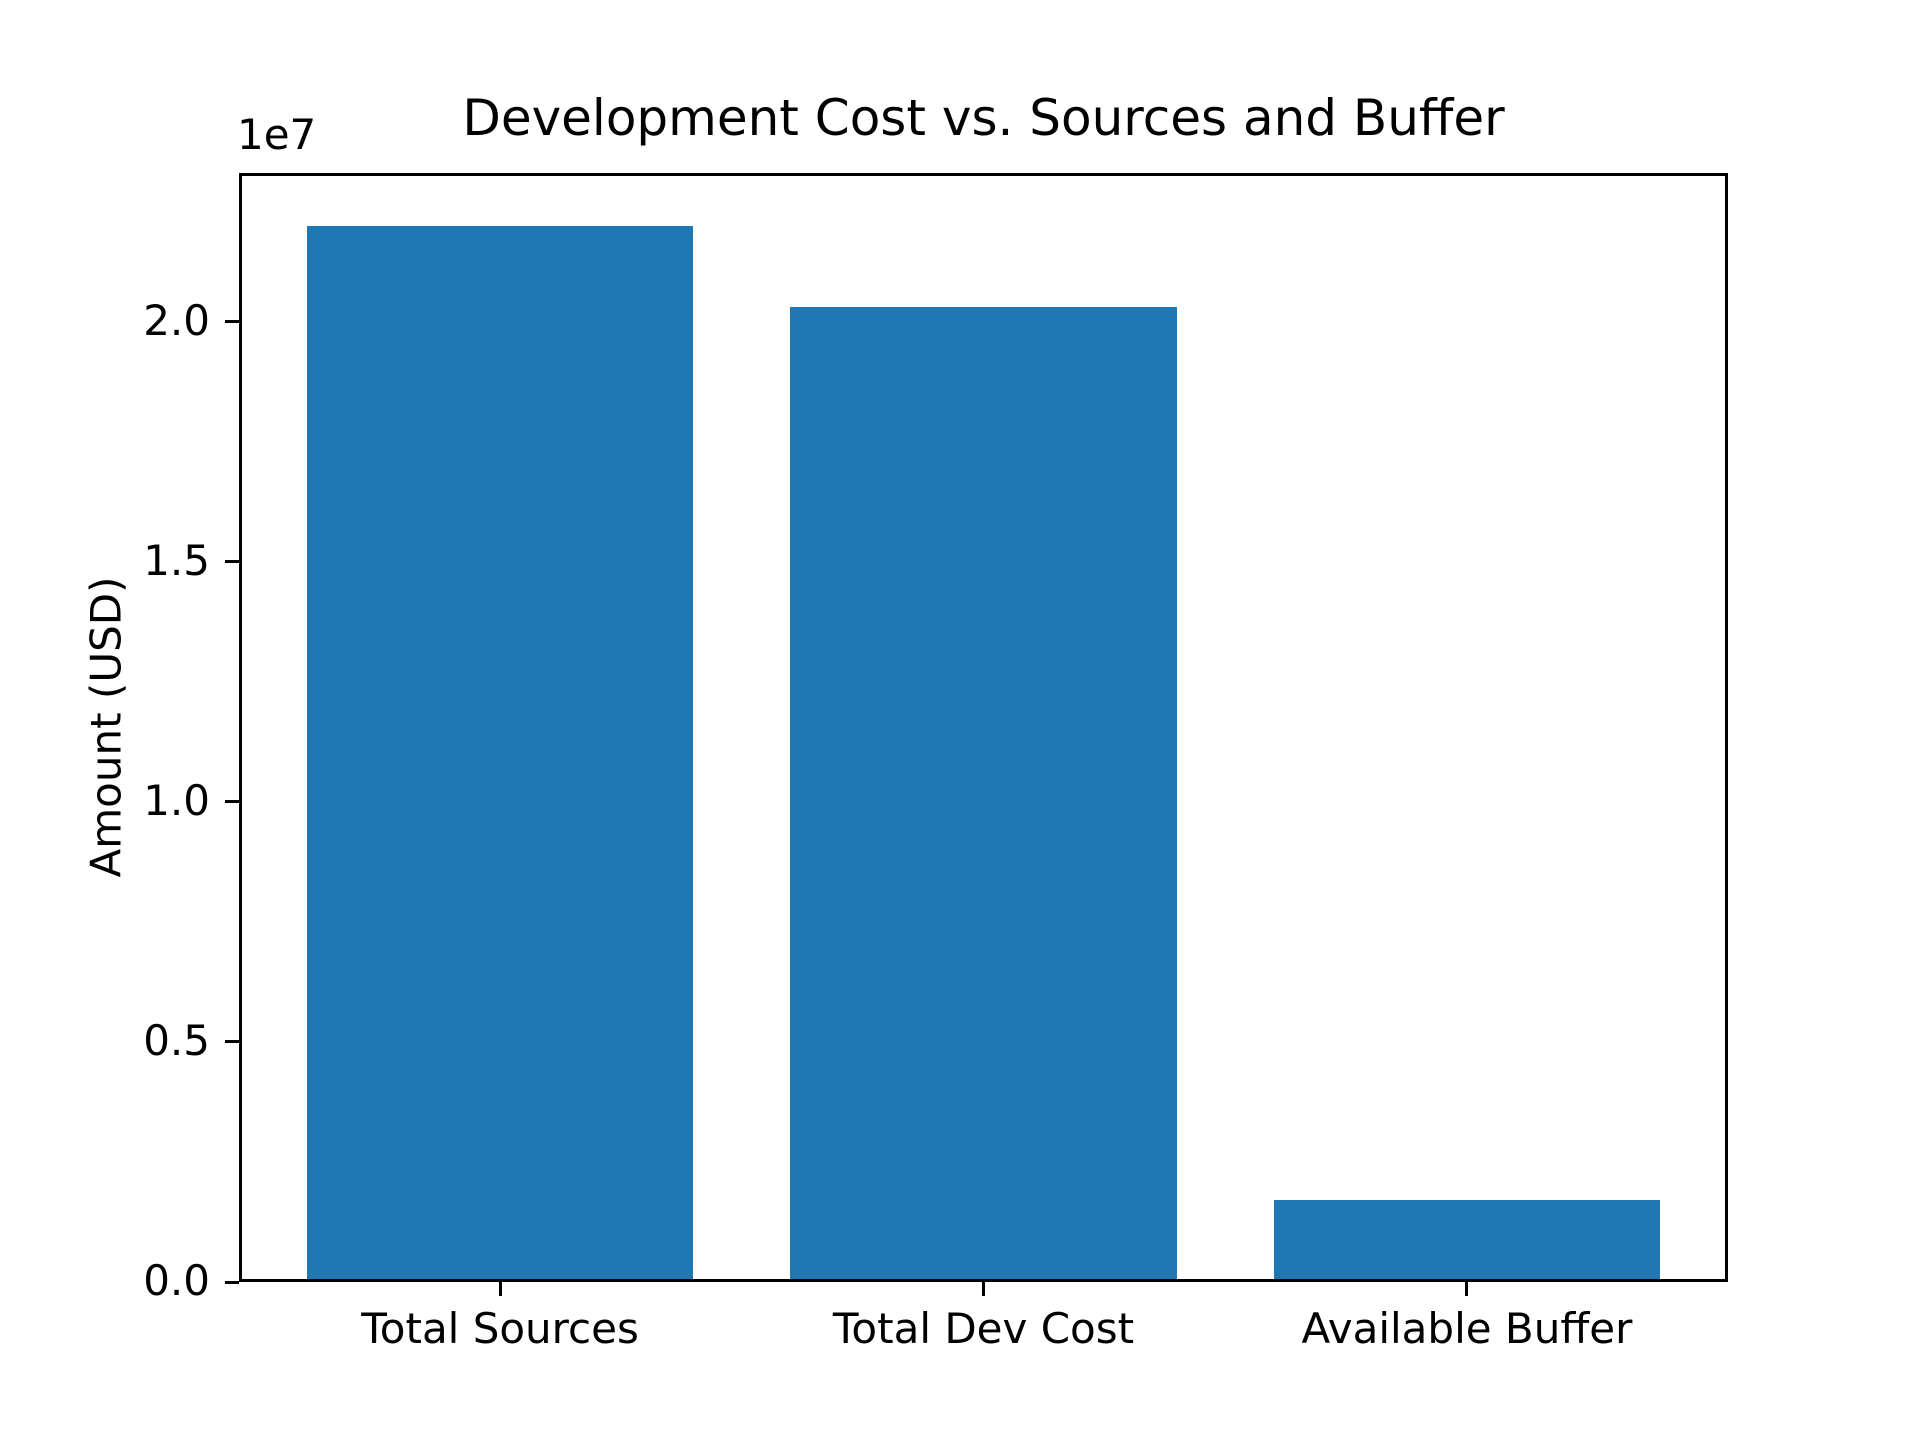 This screenshot has height=1440, width=1920. What do you see at coordinates (176, 1041) in the screenshot?
I see `y-tick-label-0.5: 0.5` at bounding box center [176, 1041].